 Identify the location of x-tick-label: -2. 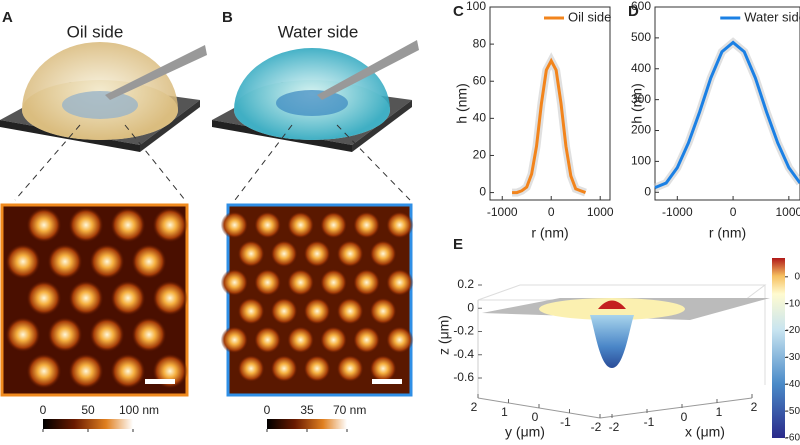
(614, 427).